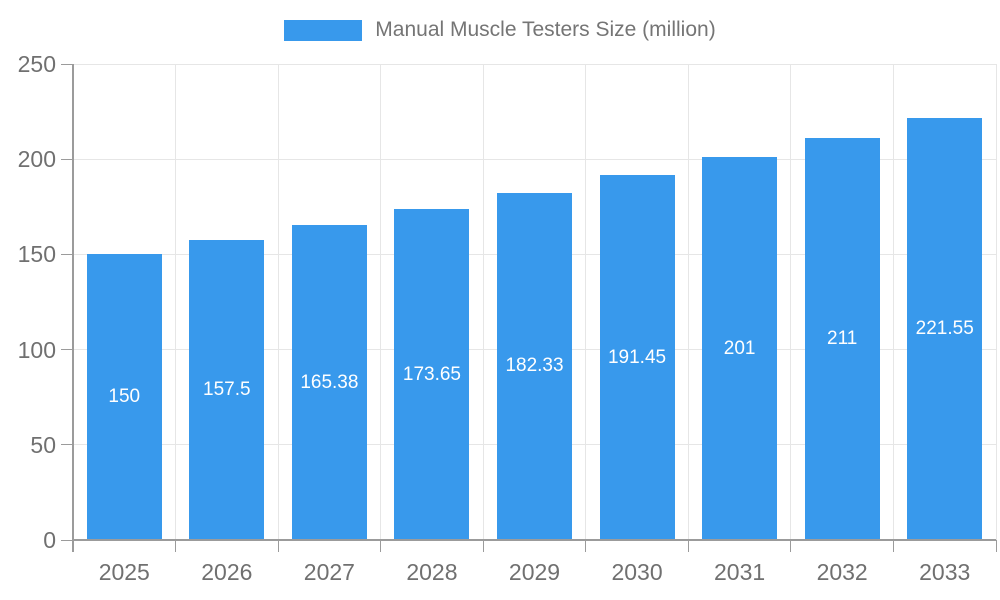 Image resolution: width=1000 pixels, height=600 pixels. I want to click on x-axis-tick-label: 2032, so click(842, 572).